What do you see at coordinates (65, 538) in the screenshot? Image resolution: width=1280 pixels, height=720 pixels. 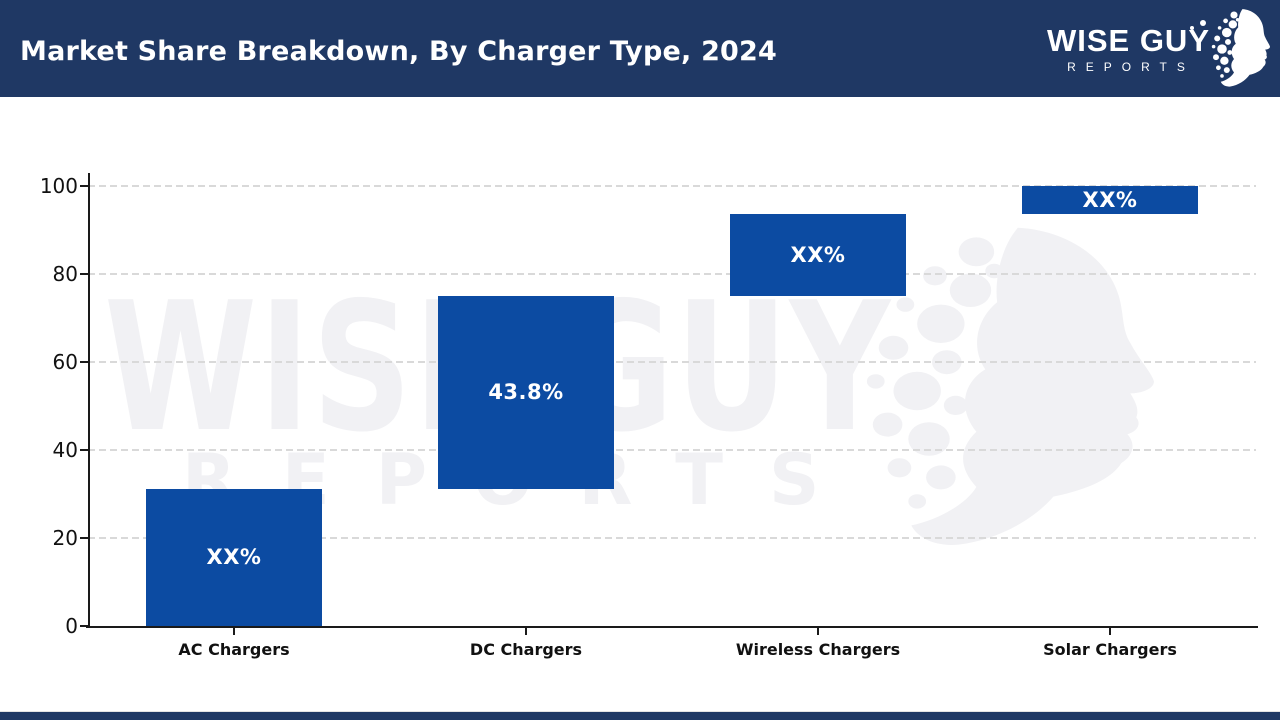 I see `y-tick-label: 20` at bounding box center [65, 538].